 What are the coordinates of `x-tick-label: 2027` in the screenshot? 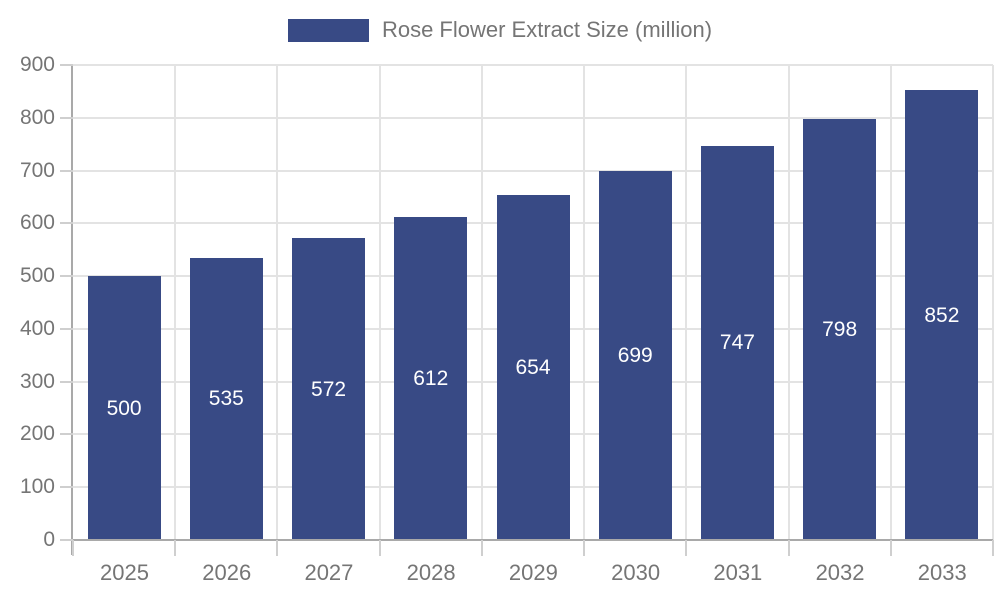 It's located at (329, 572).